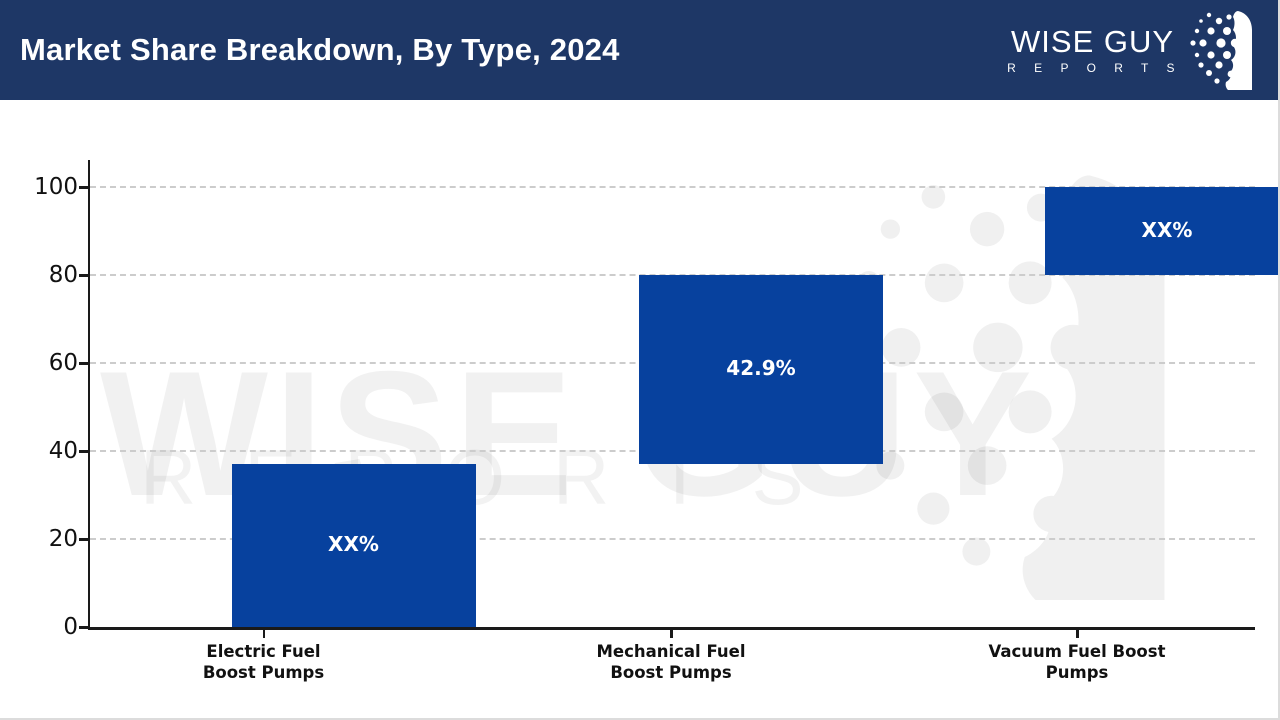 The image size is (1280, 720). Describe the element at coordinates (671, 662) in the screenshot. I see `x-category-label: Mechanical Fuel Boost Pumps` at that location.